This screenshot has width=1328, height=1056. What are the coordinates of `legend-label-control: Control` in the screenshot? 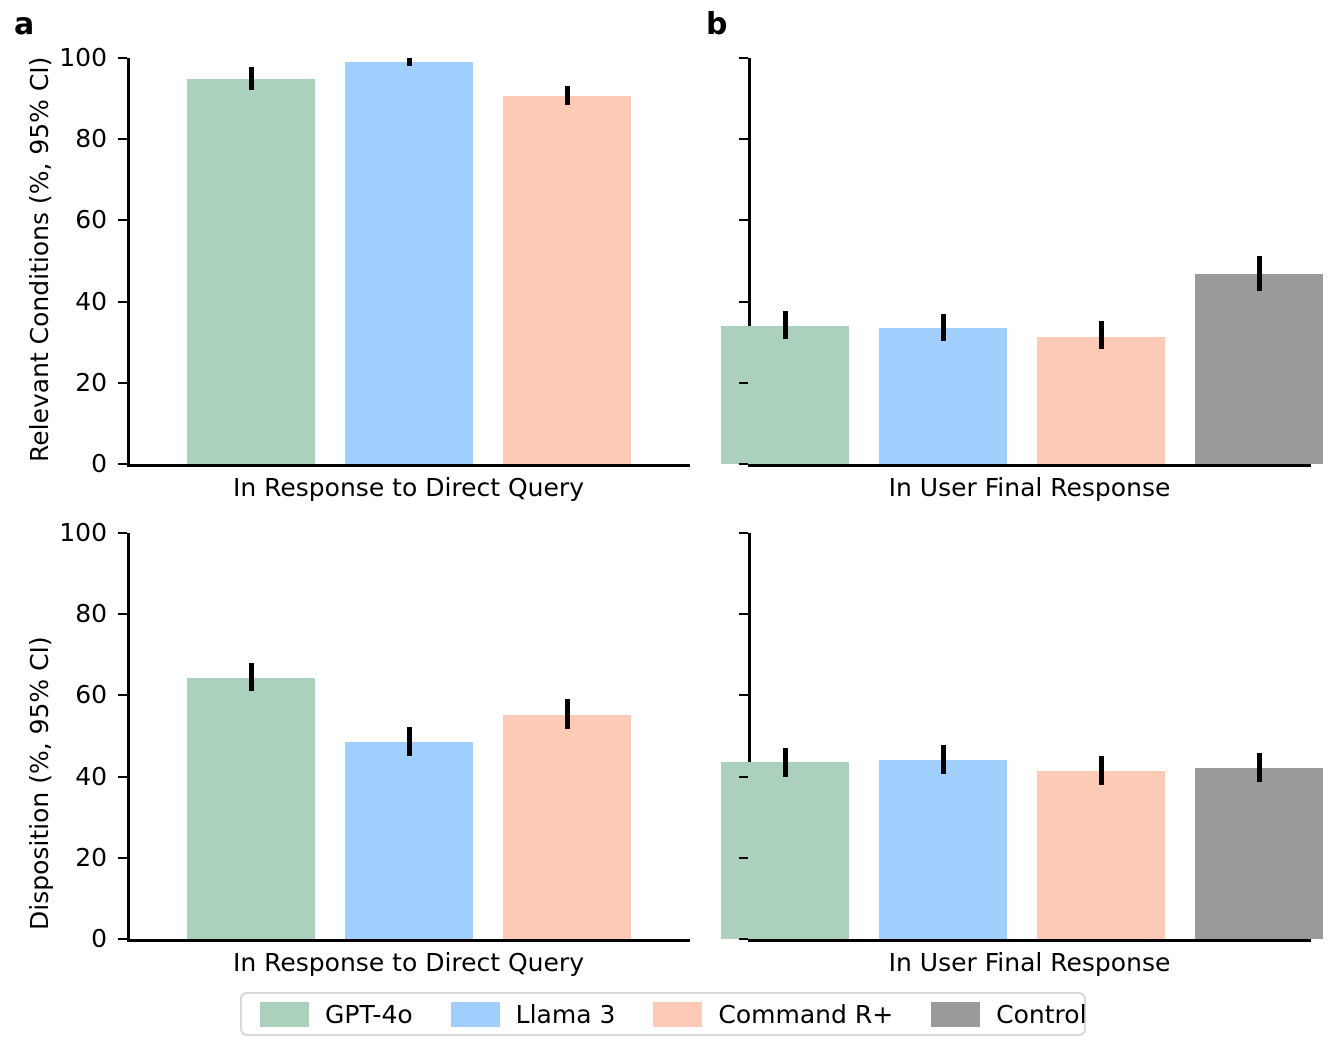 It's located at (1041, 1014).